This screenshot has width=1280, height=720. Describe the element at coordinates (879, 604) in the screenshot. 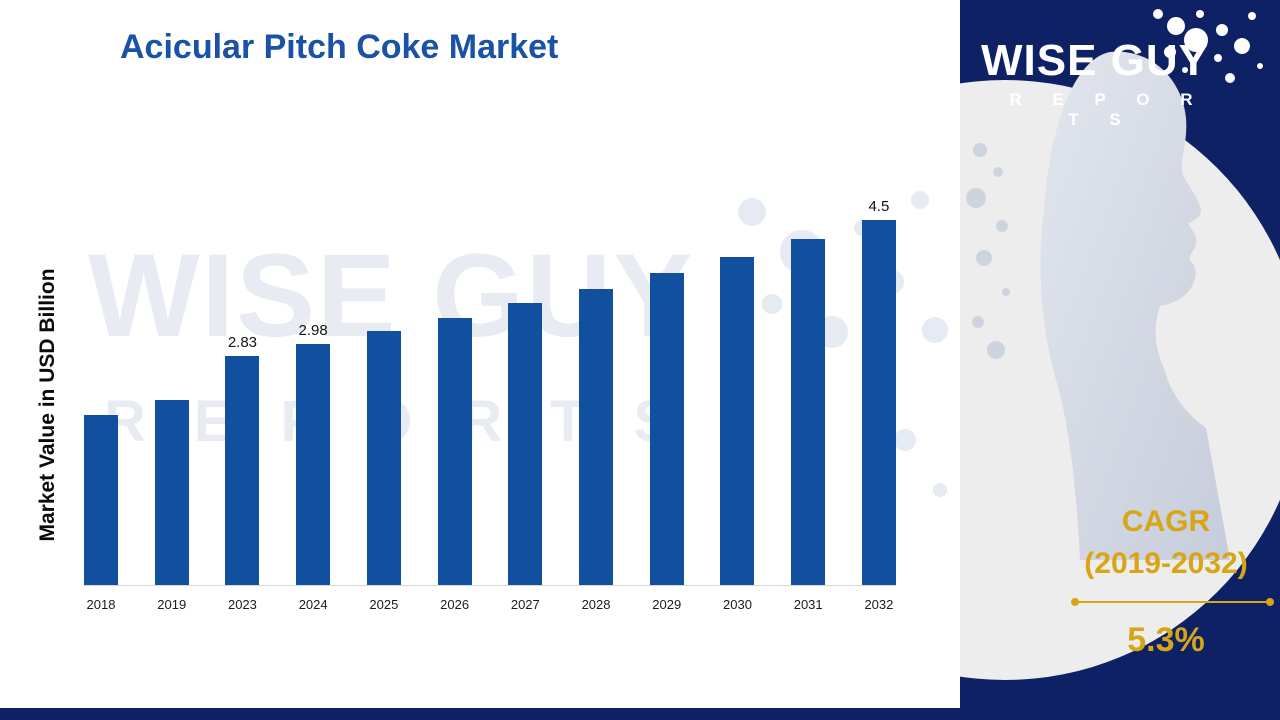

I see `x-axis-tick-label: 2032` at that location.